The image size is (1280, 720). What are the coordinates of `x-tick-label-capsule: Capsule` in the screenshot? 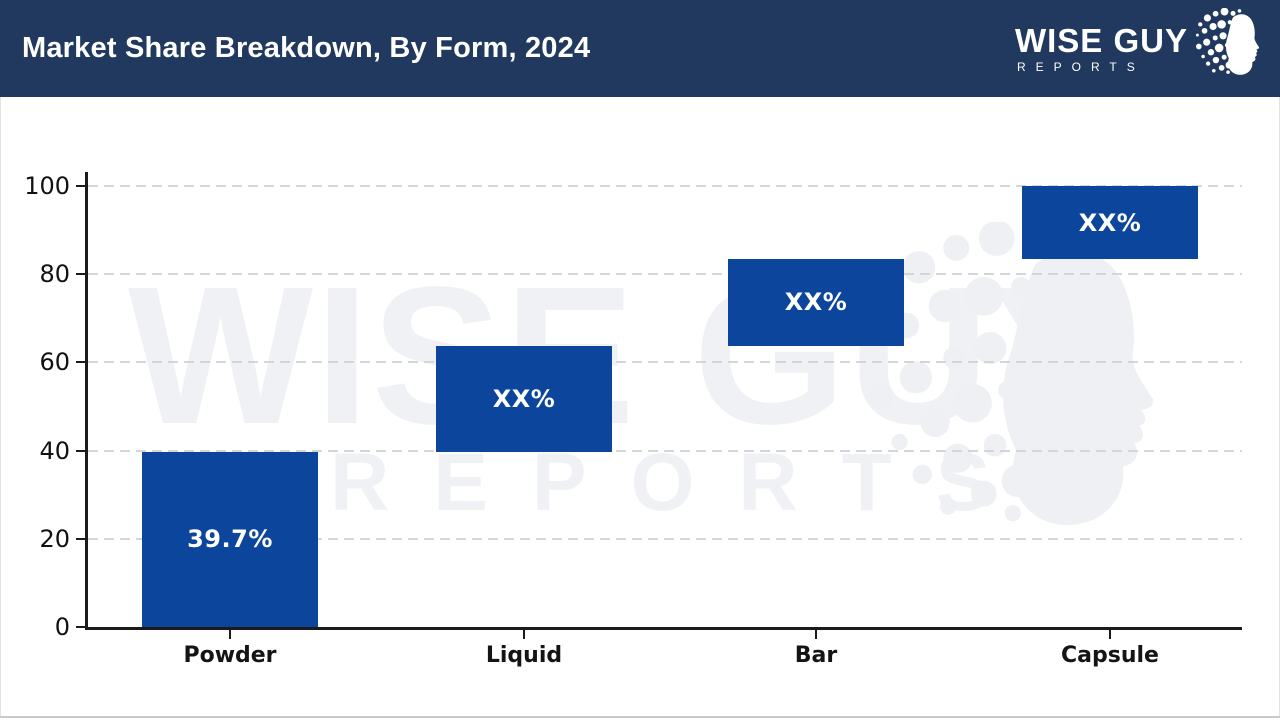 It's located at (1110, 655).